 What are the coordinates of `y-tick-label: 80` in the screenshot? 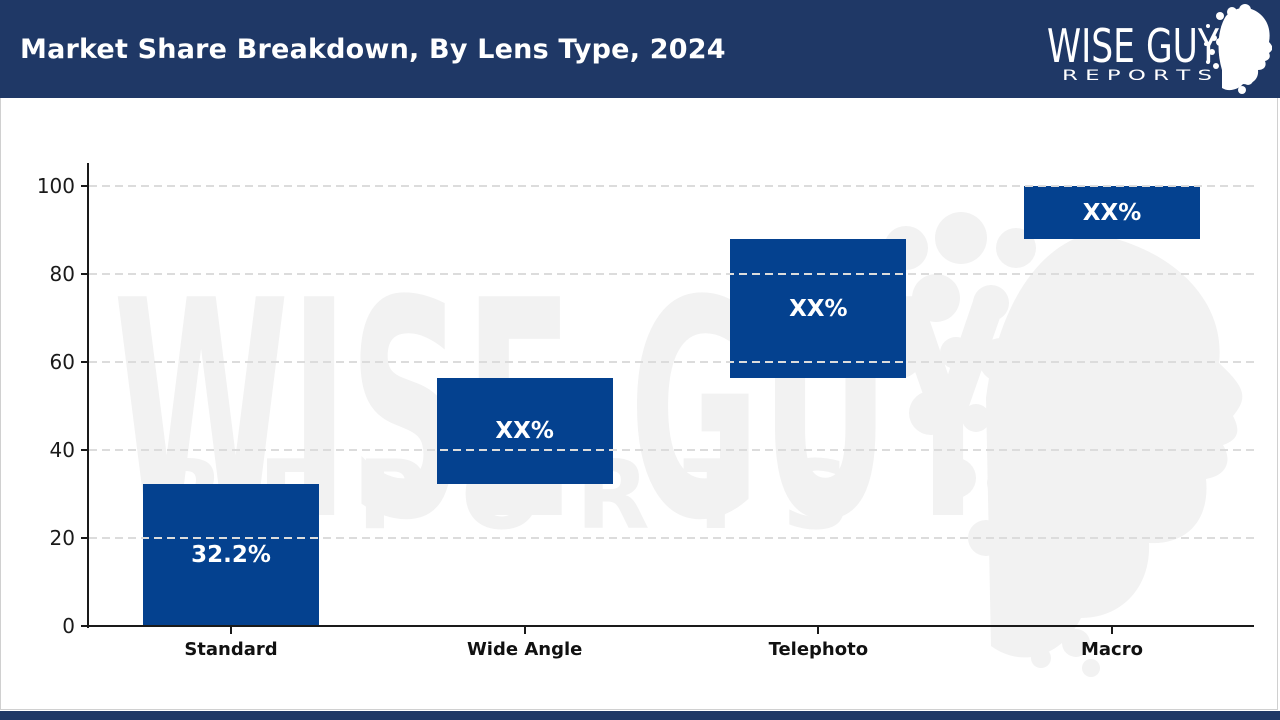 It's located at (62, 274).